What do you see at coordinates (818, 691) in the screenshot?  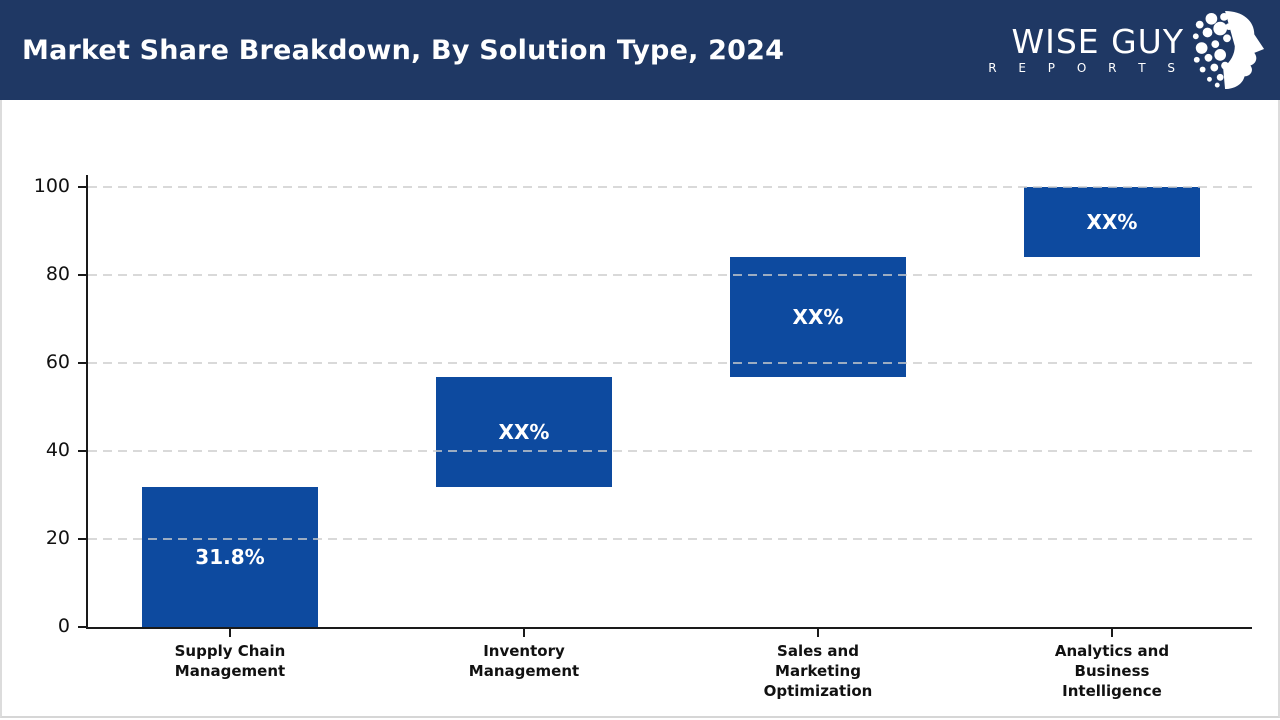 I see `category-label-line: Optimization` at bounding box center [818, 691].